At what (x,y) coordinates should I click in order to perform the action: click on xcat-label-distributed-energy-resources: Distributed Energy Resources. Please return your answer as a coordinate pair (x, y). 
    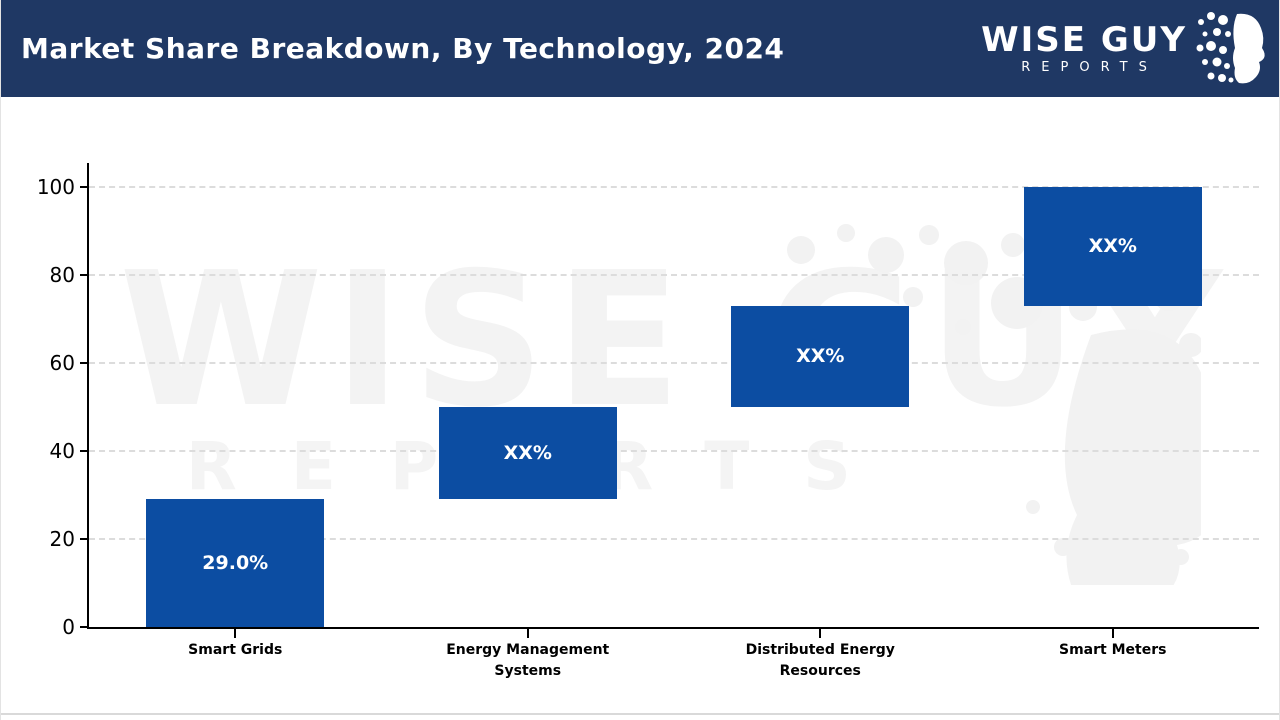
    Looking at the image, I should click on (820, 660).